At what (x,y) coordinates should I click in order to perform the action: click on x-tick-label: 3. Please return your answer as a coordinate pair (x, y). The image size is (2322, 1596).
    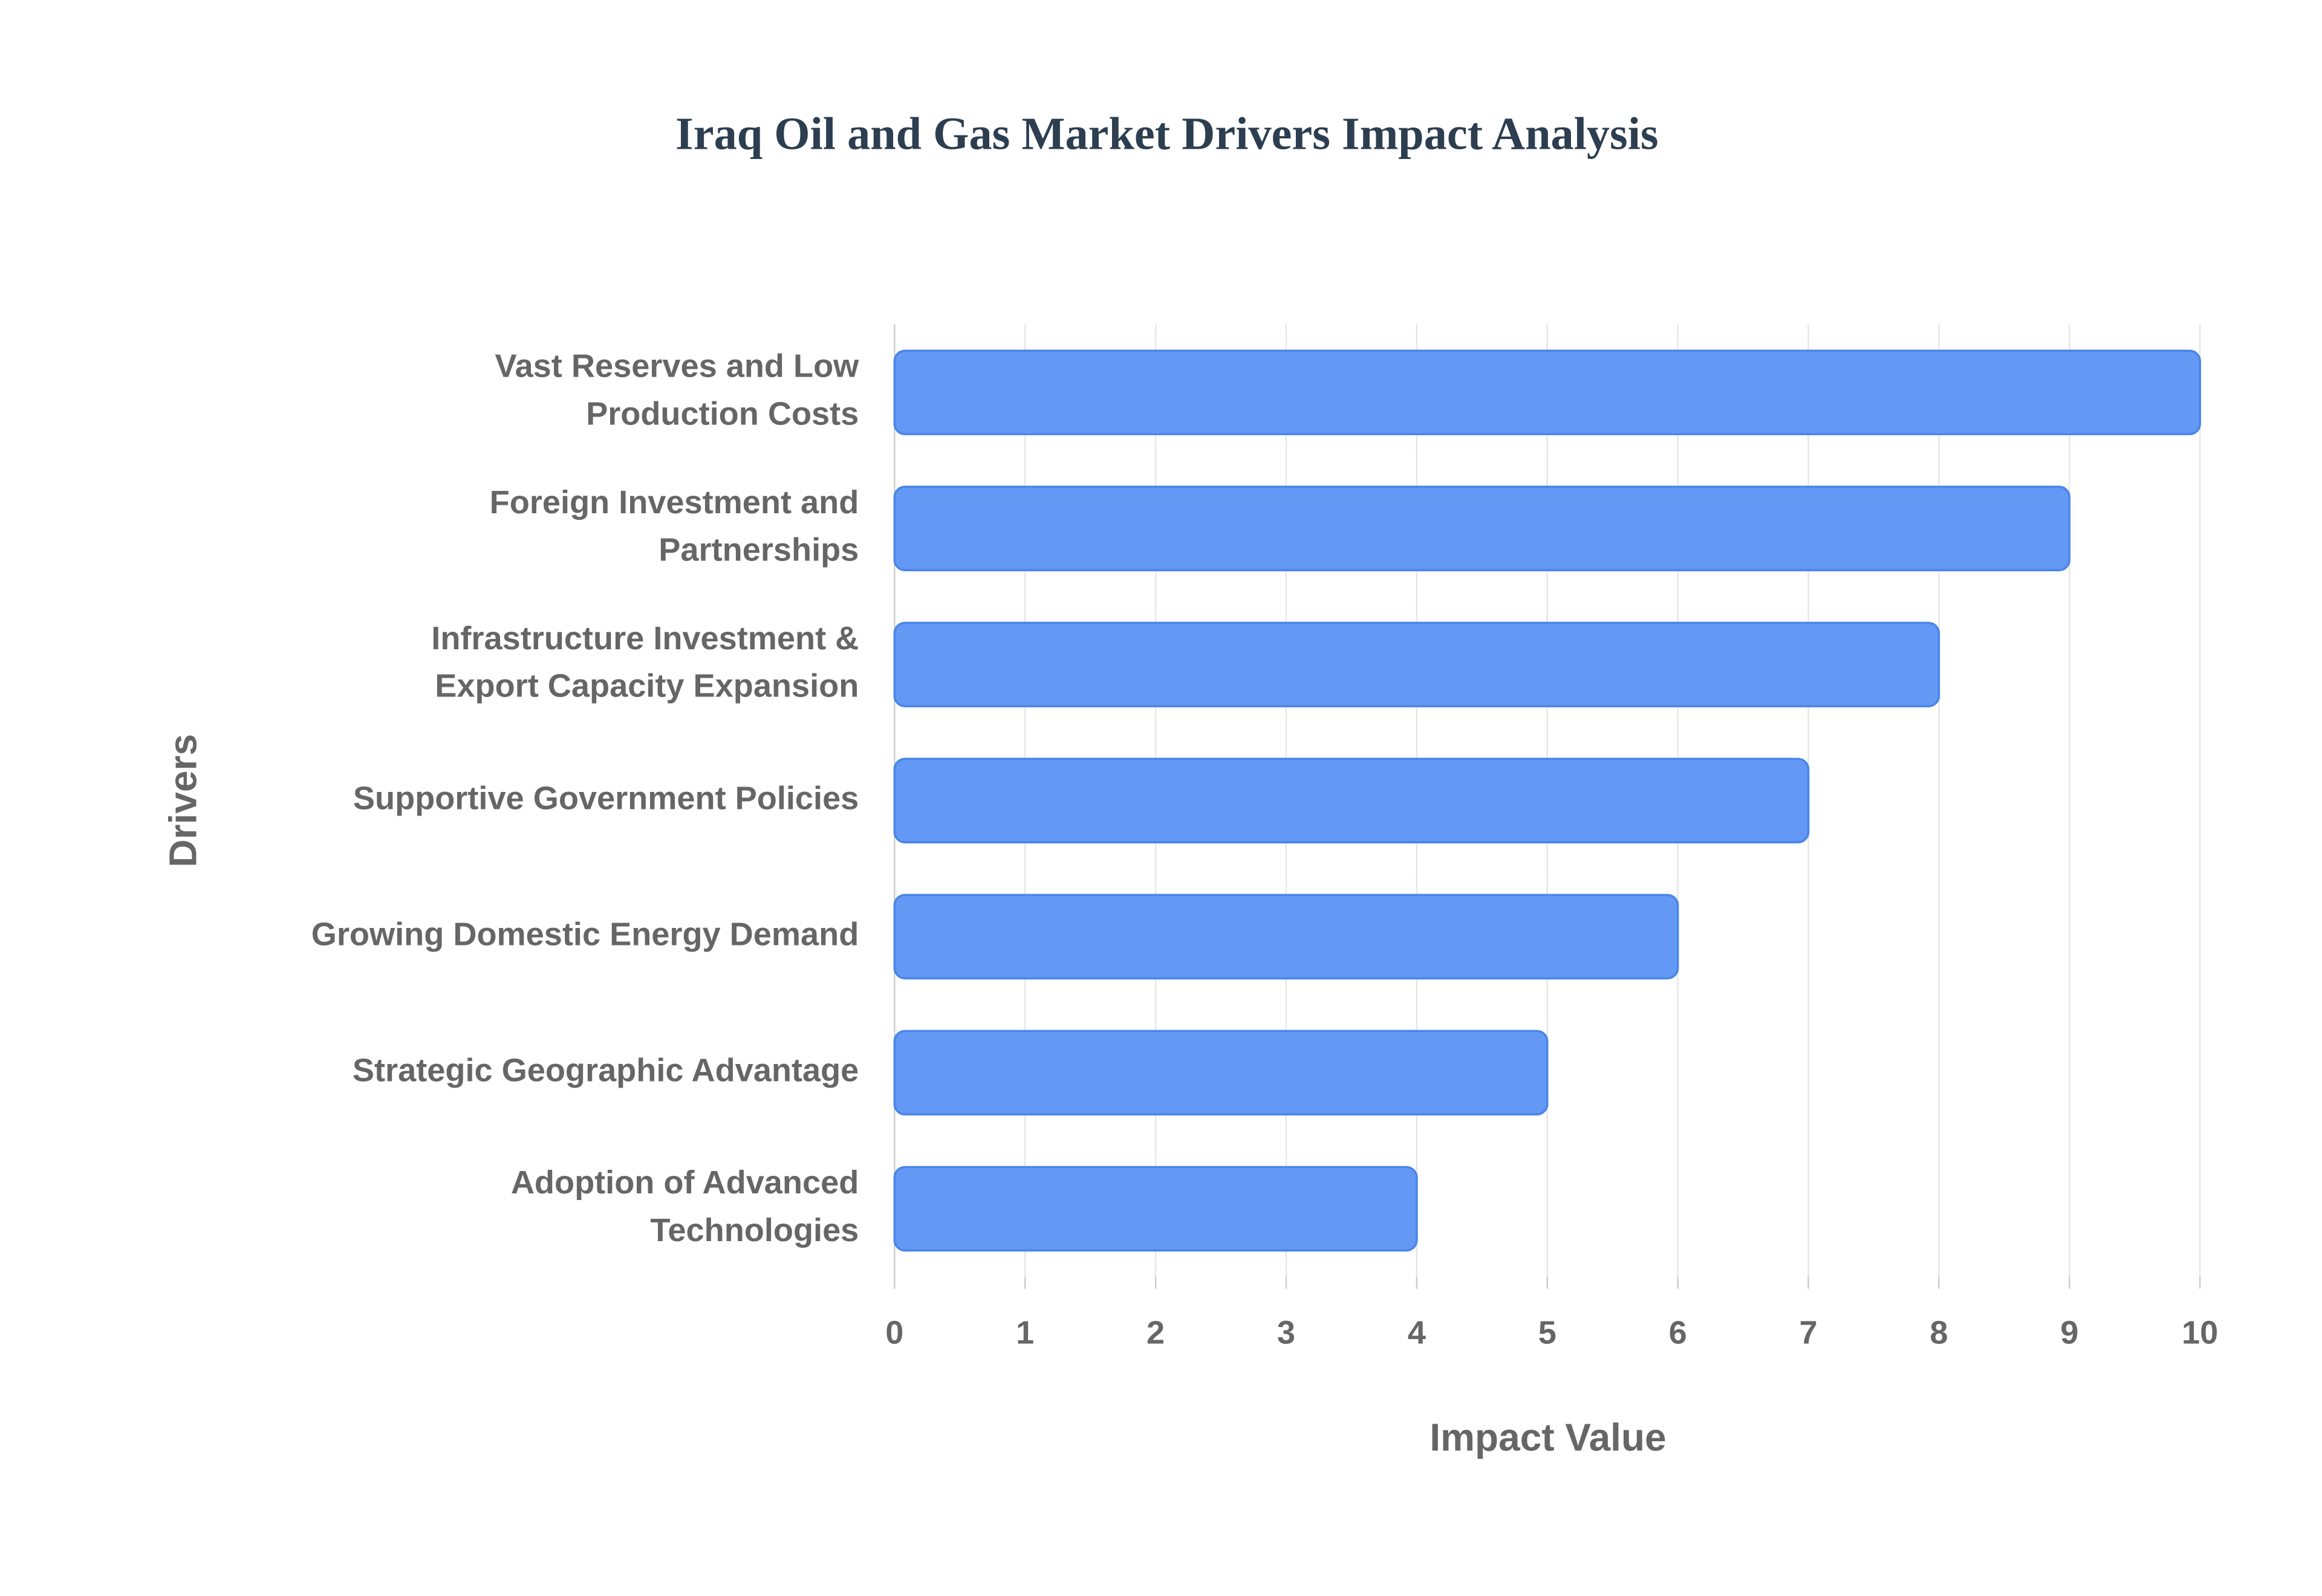
    Looking at the image, I should click on (1286, 1332).